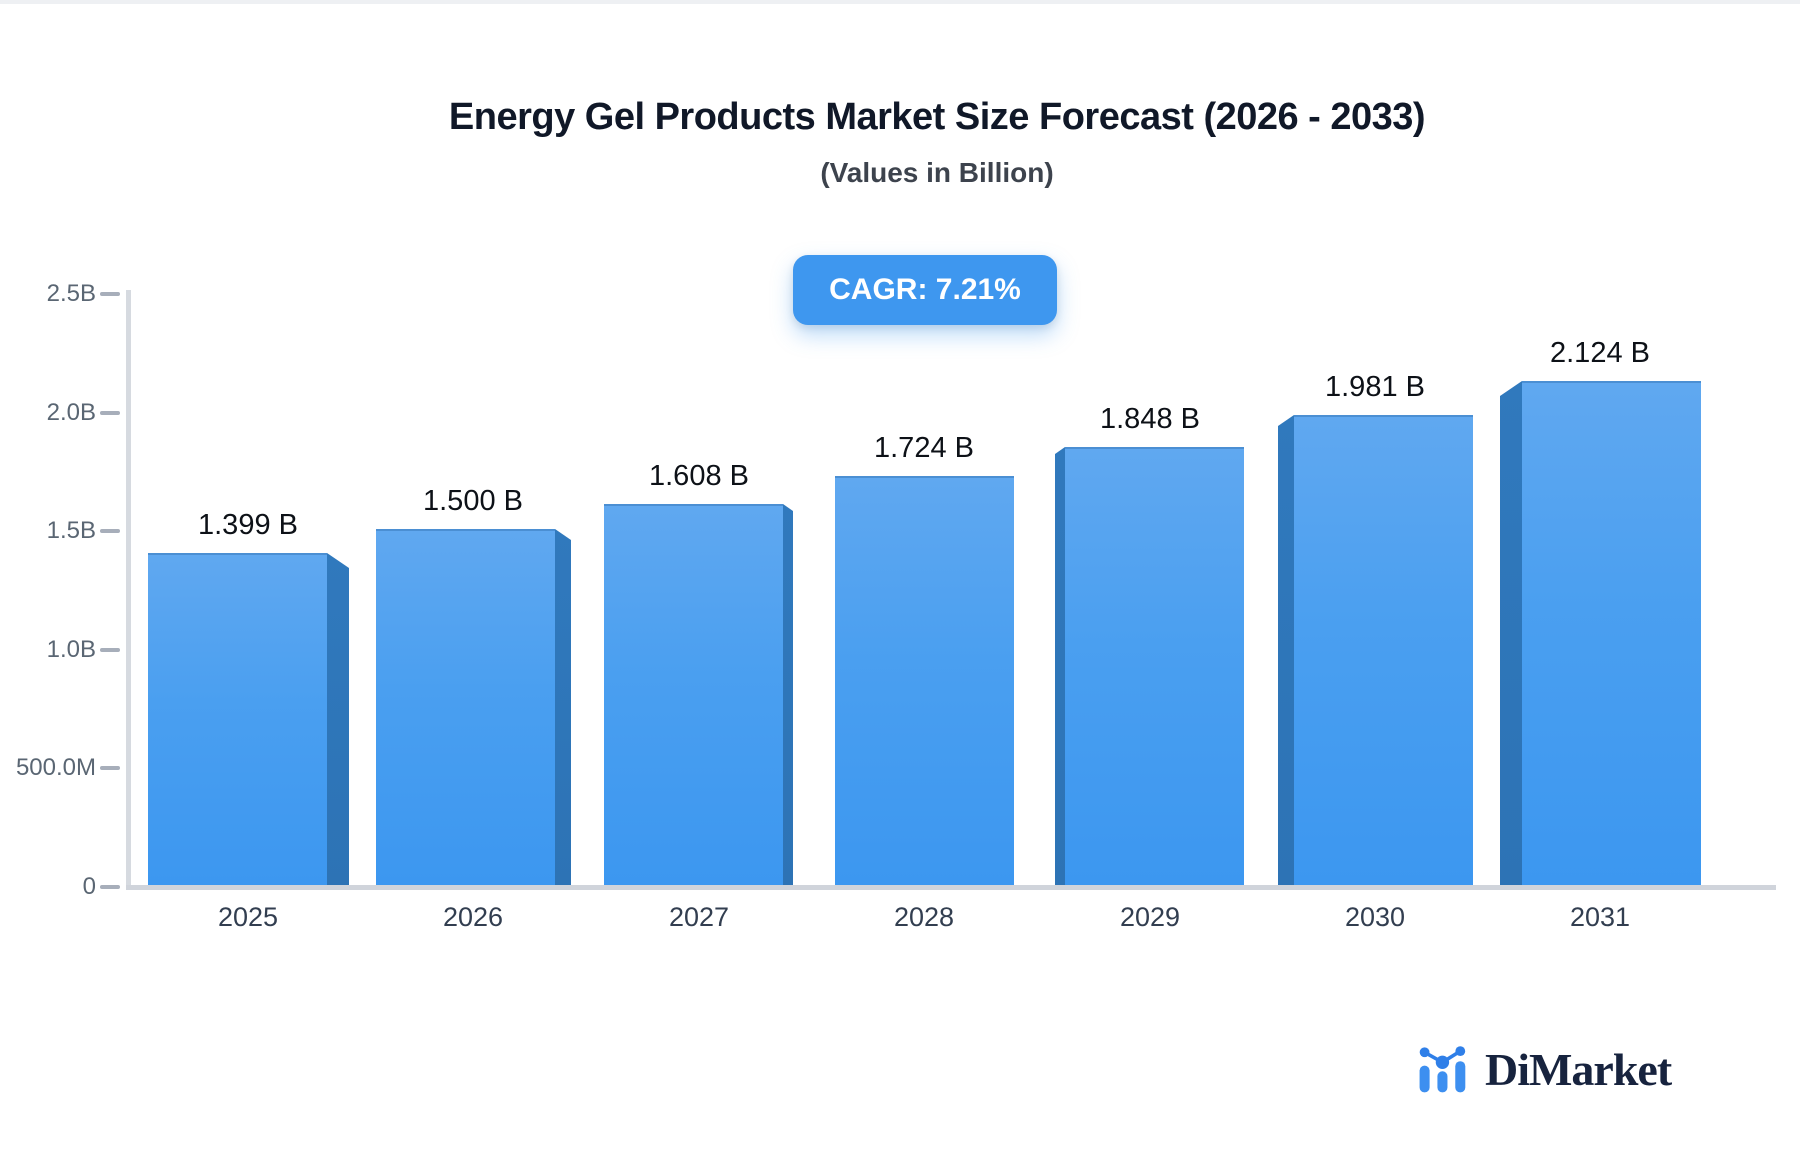 Image resolution: width=1800 pixels, height=1156 pixels. I want to click on bar-value-label-2026: 1.500 B, so click(473, 501).